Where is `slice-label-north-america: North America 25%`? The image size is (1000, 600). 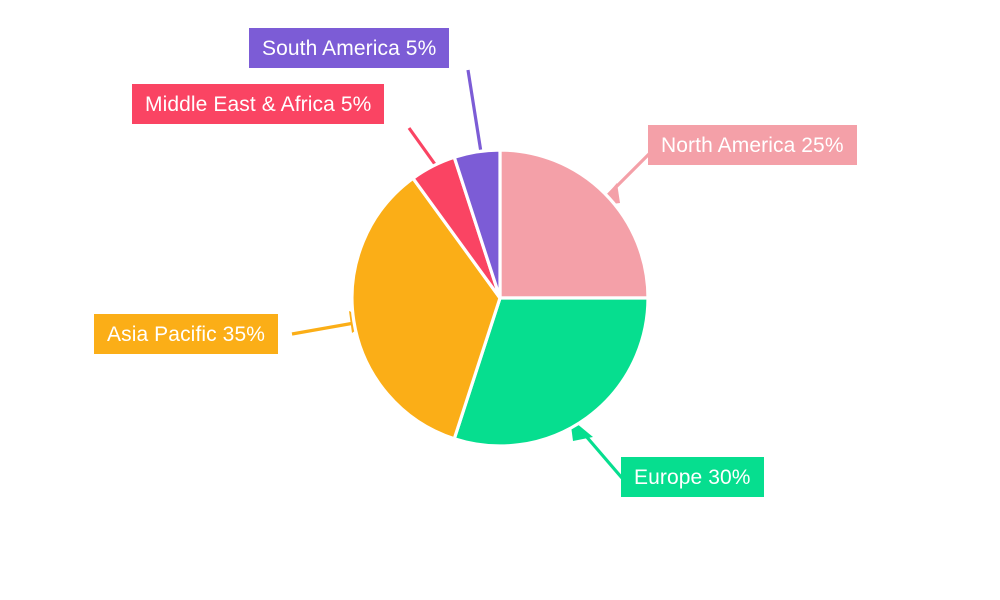 slice-label-north-america: North America 25% is located at coordinates (752, 145).